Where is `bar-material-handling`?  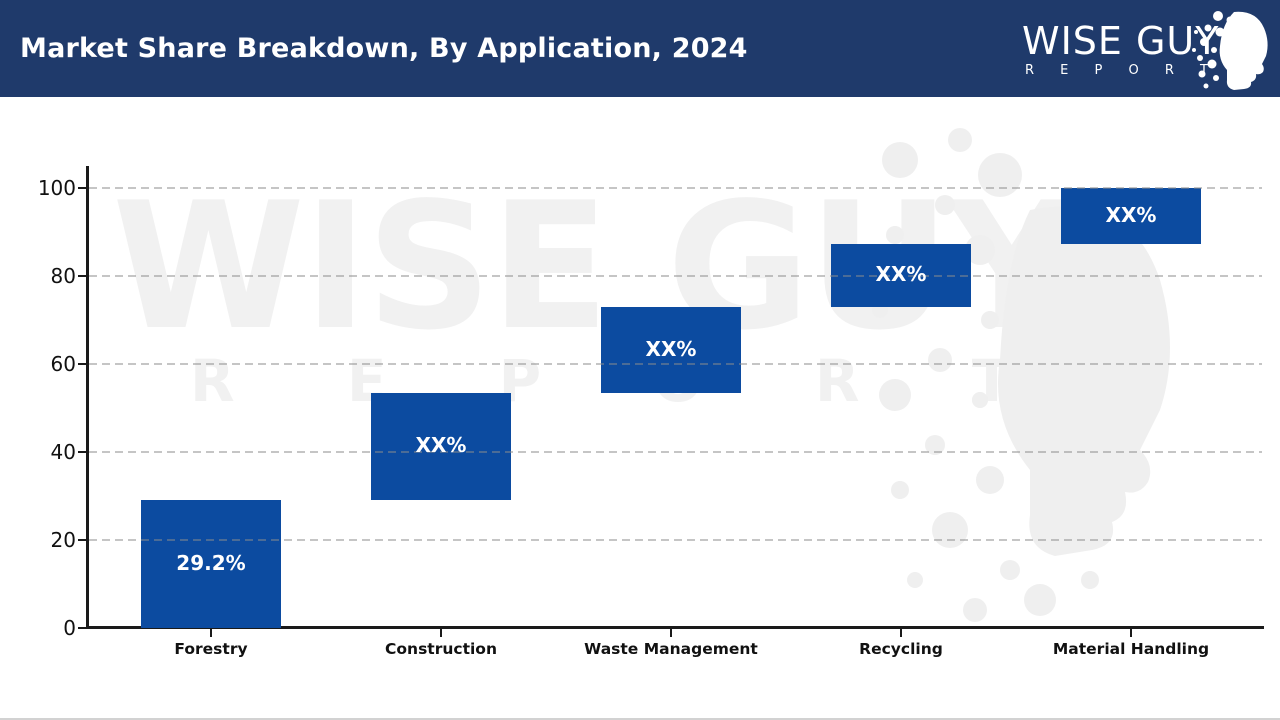 bar-material-handling is located at coordinates (1131, 216).